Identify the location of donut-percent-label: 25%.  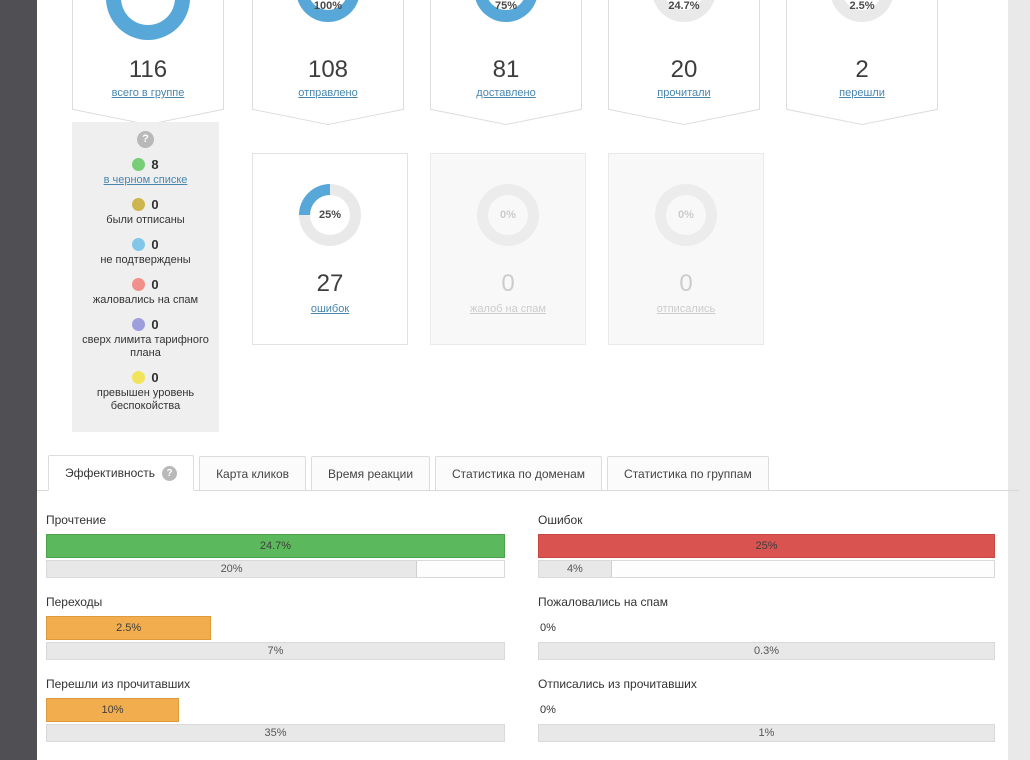
(330, 215).